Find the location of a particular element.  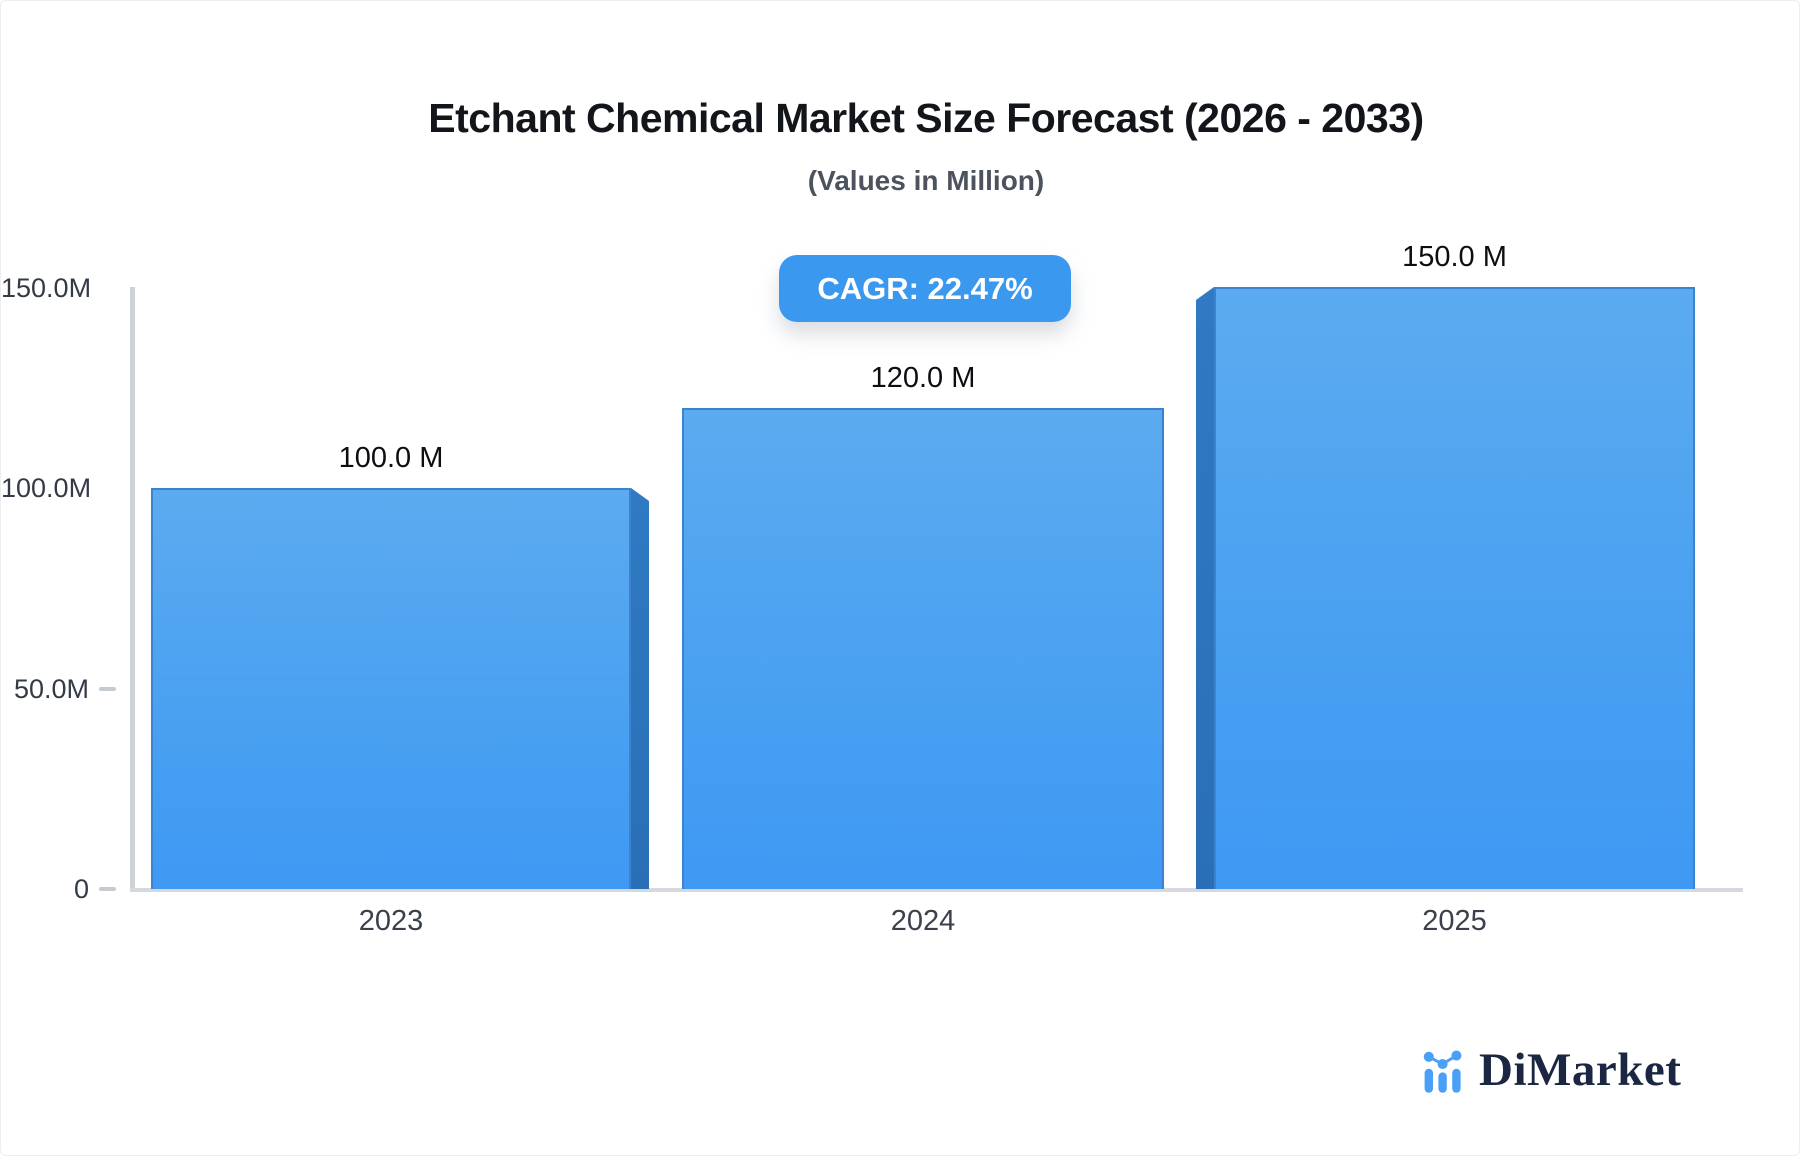

chart-subtitle: (Values in Million) is located at coordinates (926, 180).